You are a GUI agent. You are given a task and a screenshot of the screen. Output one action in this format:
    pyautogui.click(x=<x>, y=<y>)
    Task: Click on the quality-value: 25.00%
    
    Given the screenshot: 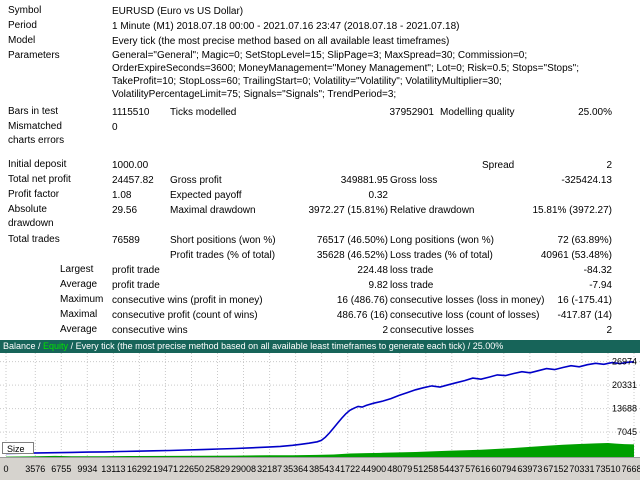 What is the action you would take?
    pyautogui.click(x=595, y=112)
    